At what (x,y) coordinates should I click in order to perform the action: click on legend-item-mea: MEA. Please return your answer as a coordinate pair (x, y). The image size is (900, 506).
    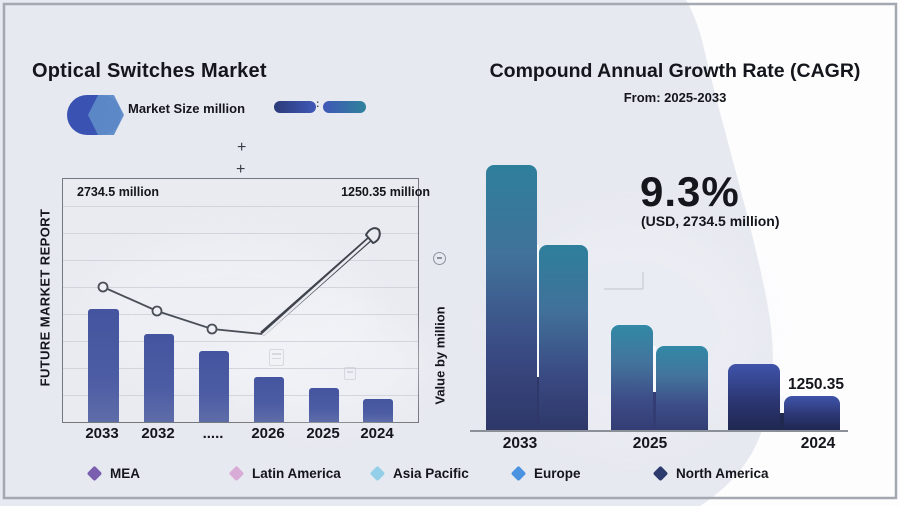
    Looking at the image, I should click on (113, 473).